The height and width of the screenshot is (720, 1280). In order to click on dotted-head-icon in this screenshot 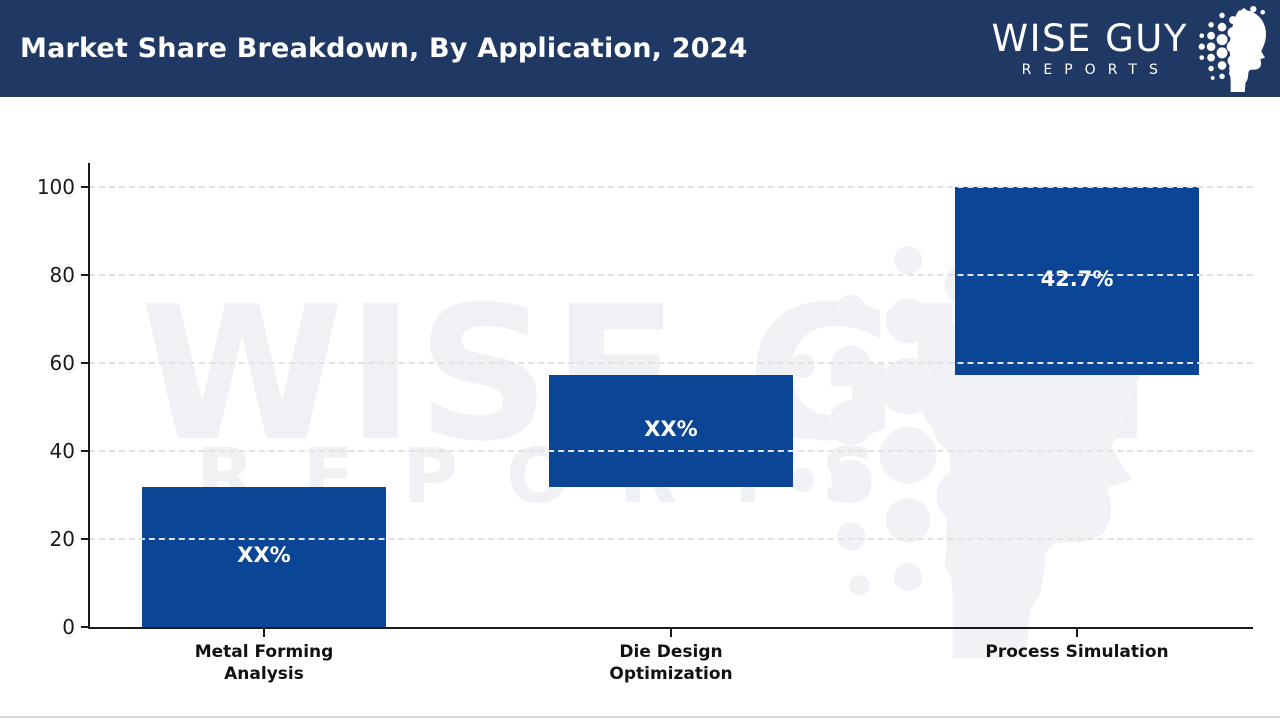, I will do `click(1232, 48)`.